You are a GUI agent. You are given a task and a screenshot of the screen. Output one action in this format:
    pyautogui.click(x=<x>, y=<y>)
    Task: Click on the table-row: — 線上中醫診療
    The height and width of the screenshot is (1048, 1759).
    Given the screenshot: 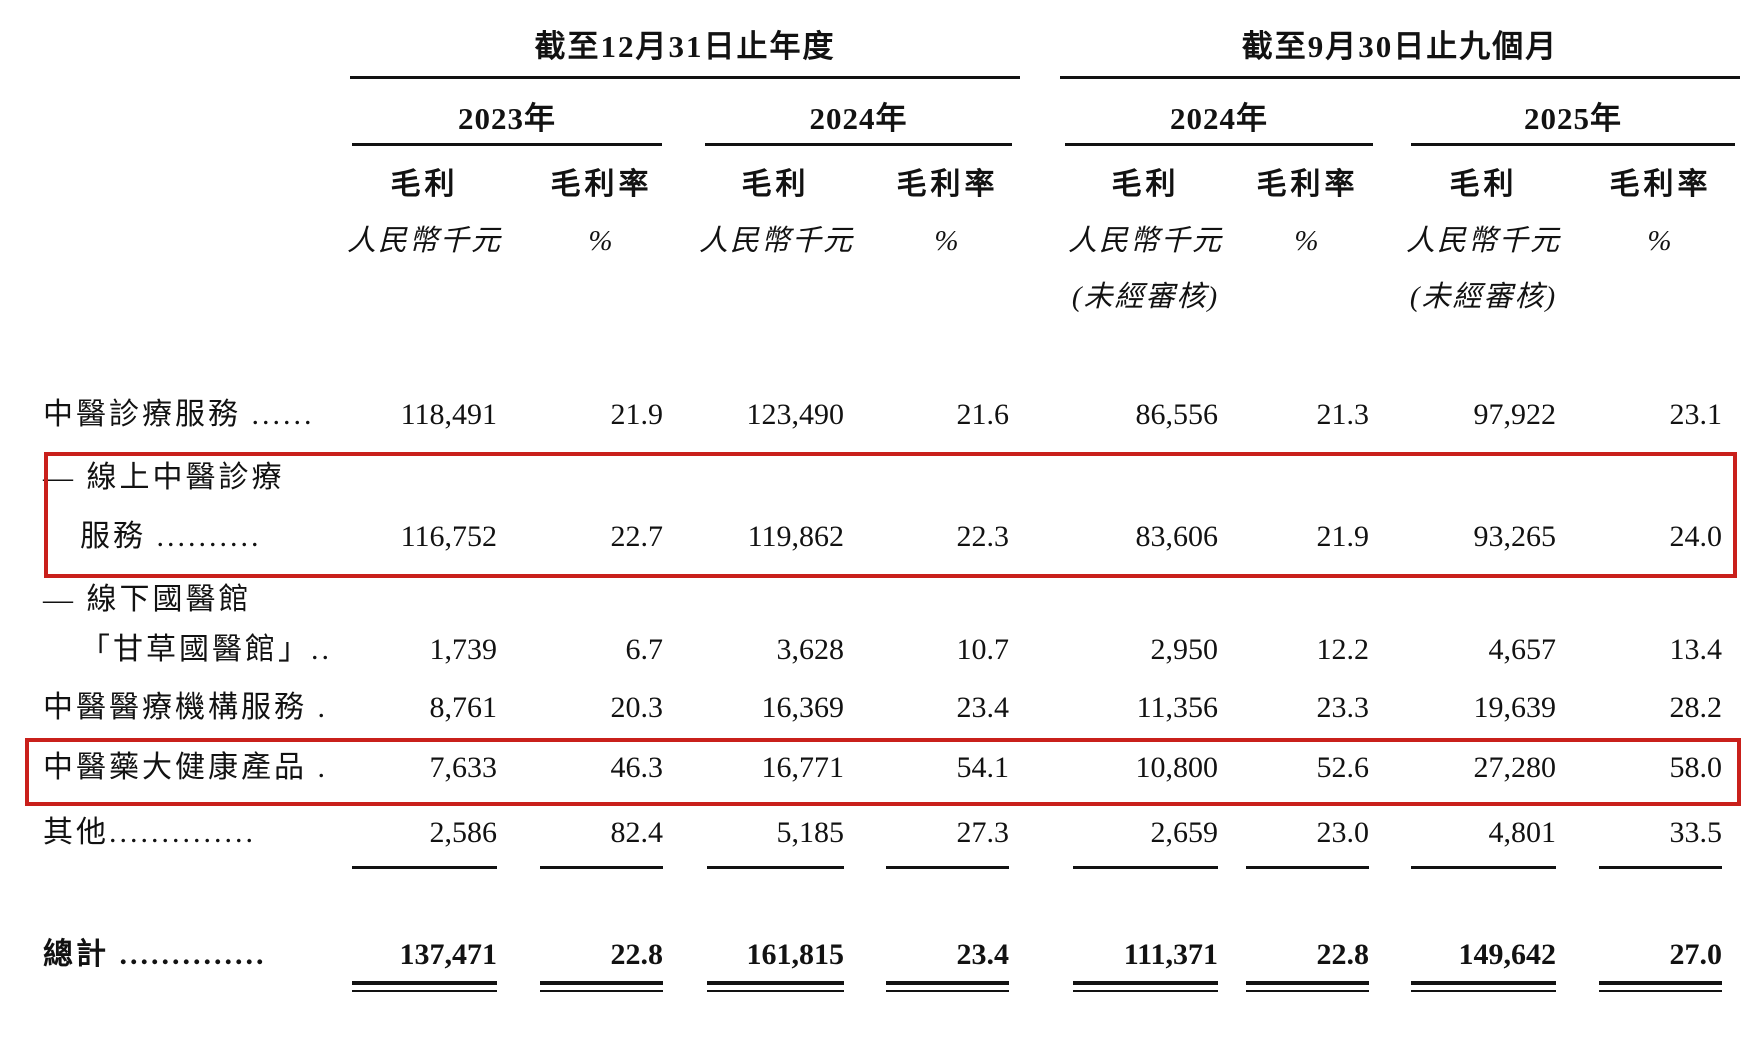 What is the action you would take?
    pyautogui.click(x=861, y=478)
    